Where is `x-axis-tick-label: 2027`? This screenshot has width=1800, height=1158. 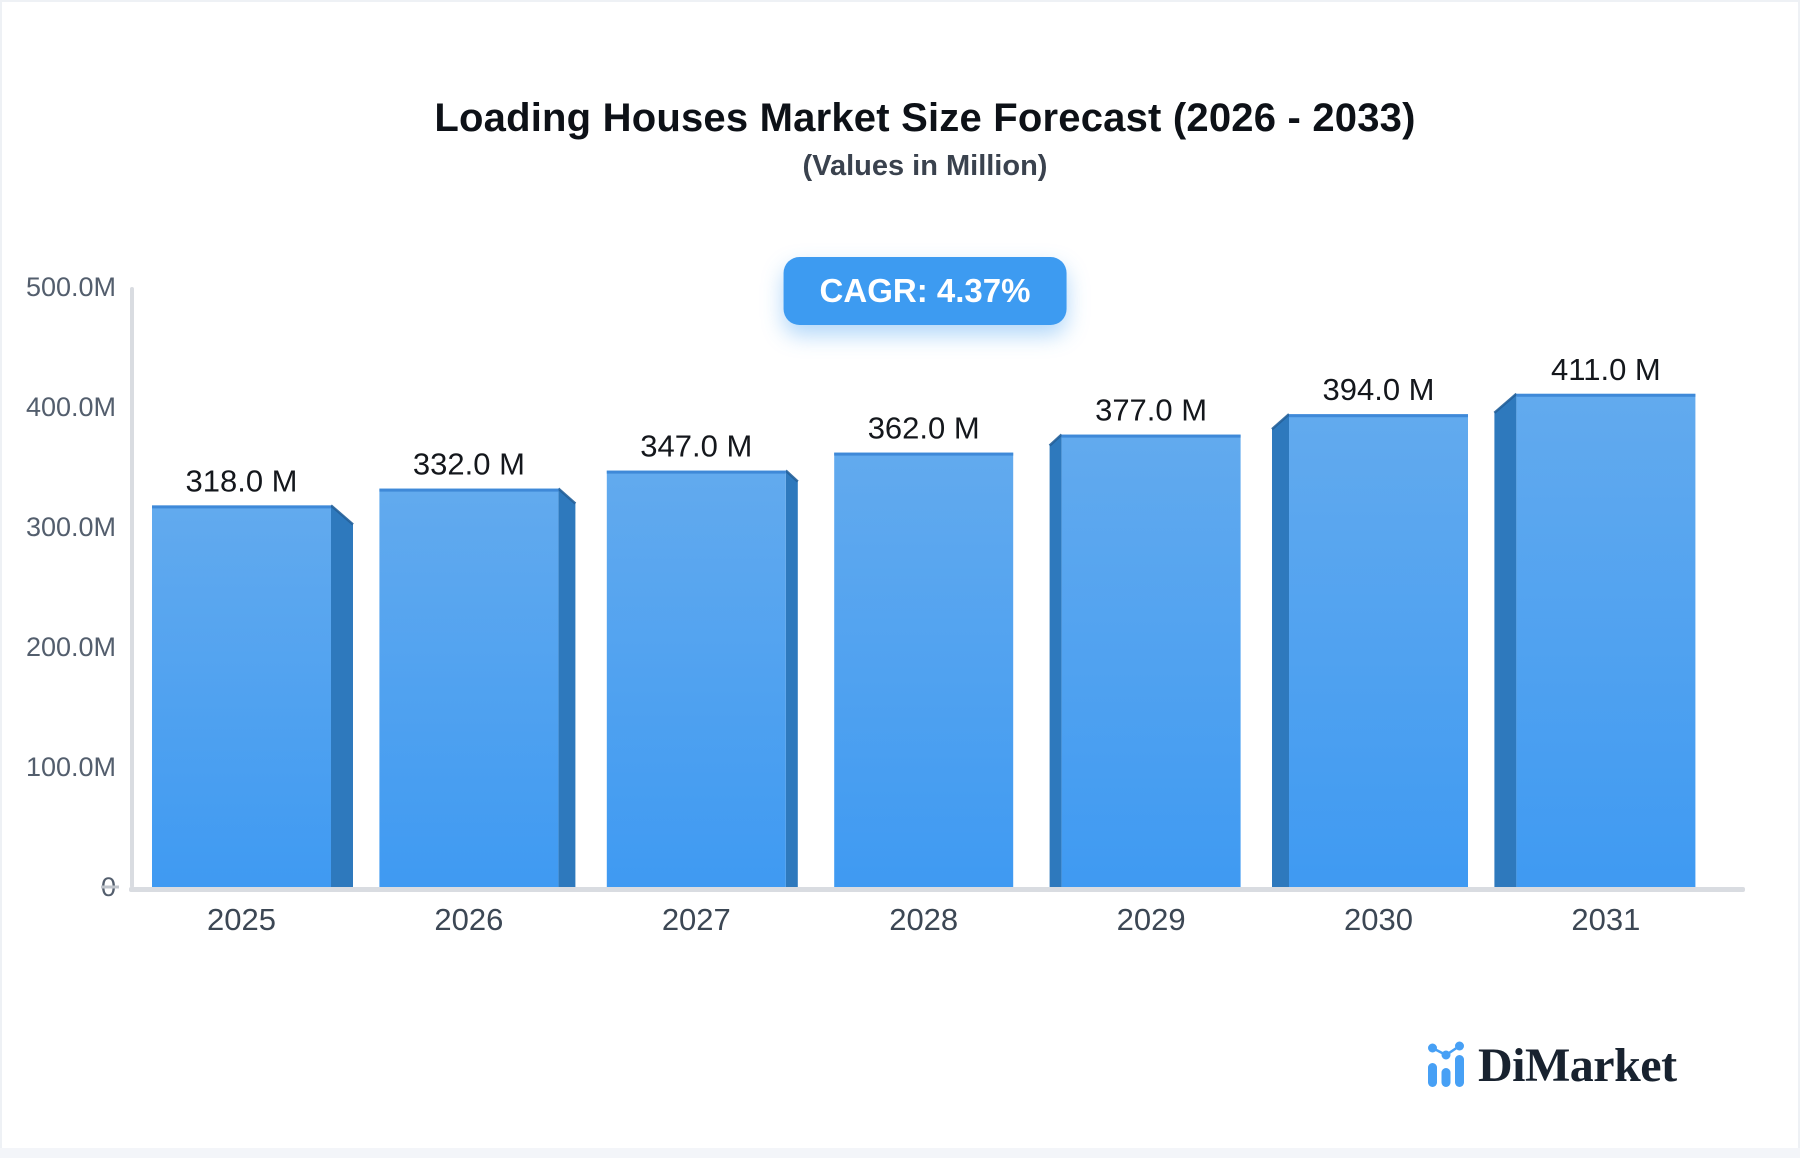 x-axis-tick-label: 2027 is located at coordinates (696, 919).